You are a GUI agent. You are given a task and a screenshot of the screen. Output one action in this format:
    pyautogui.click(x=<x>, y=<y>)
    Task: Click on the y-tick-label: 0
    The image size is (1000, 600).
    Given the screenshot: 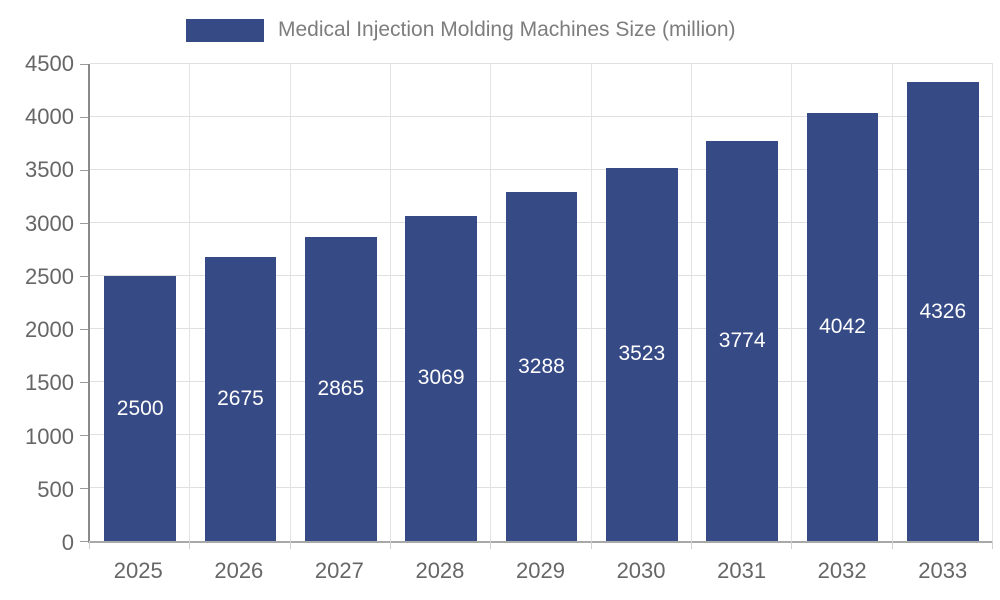 What is the action you would take?
    pyautogui.click(x=67, y=542)
    